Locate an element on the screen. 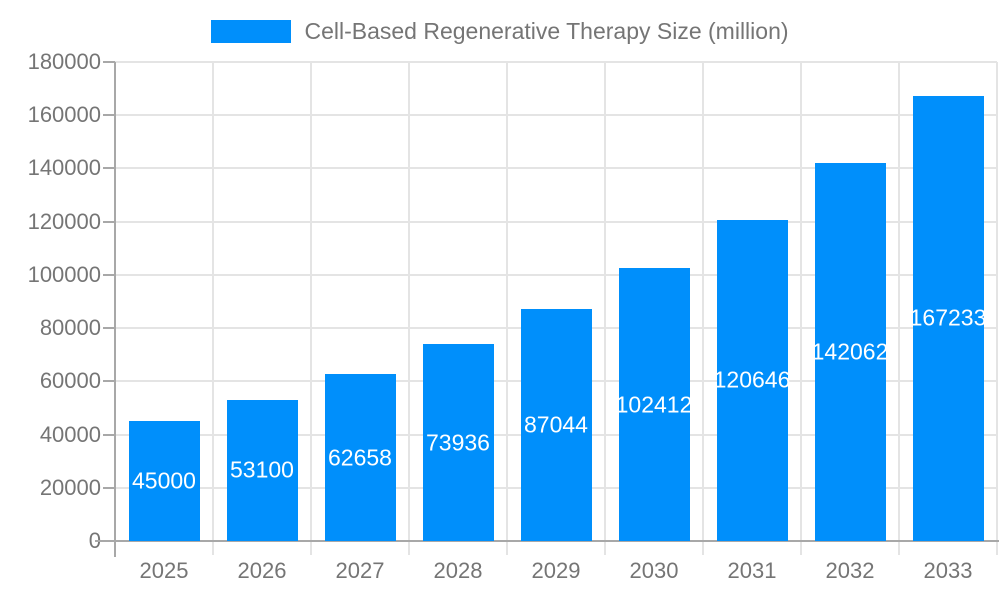 The width and height of the screenshot is (1000, 600). bar-value-label: 102412 is located at coordinates (654, 404).